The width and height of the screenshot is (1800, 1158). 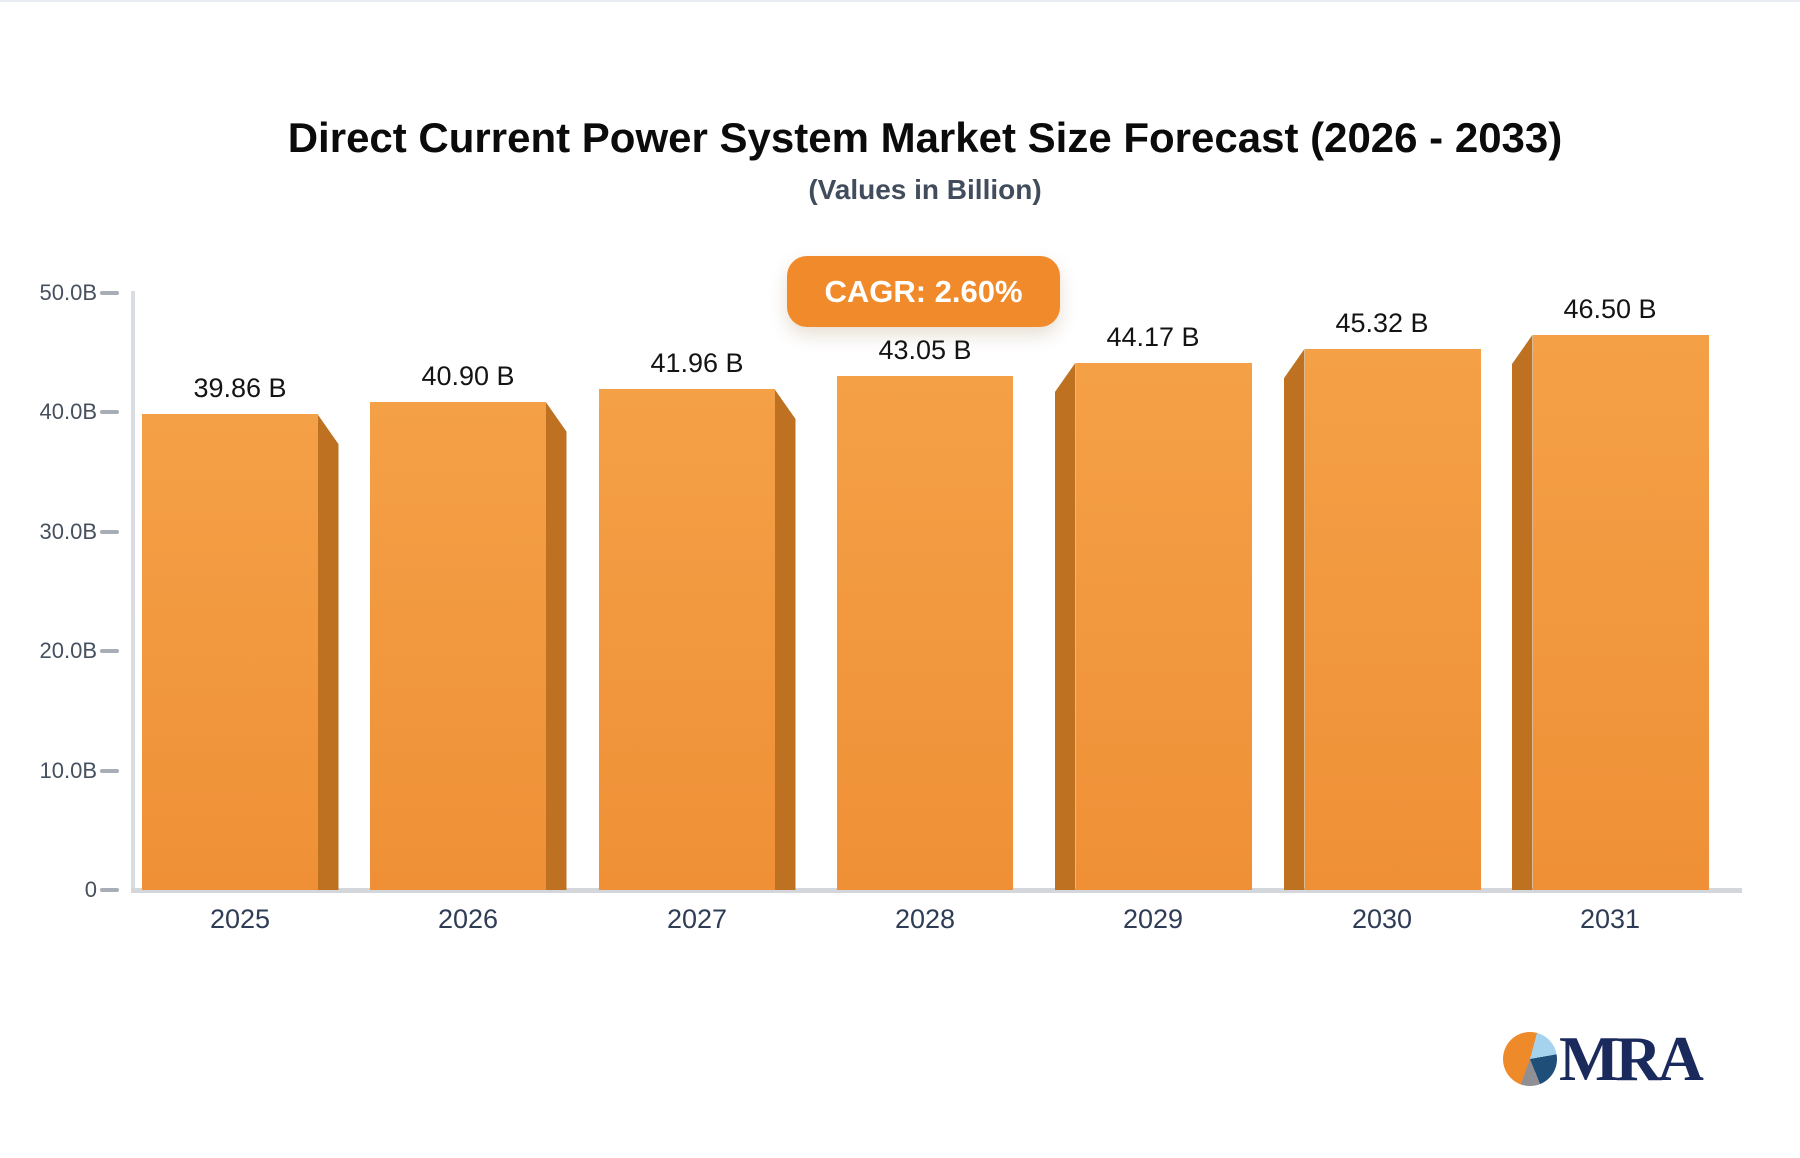 I want to click on bar-value-label: 45.32 B, so click(x=1382, y=322).